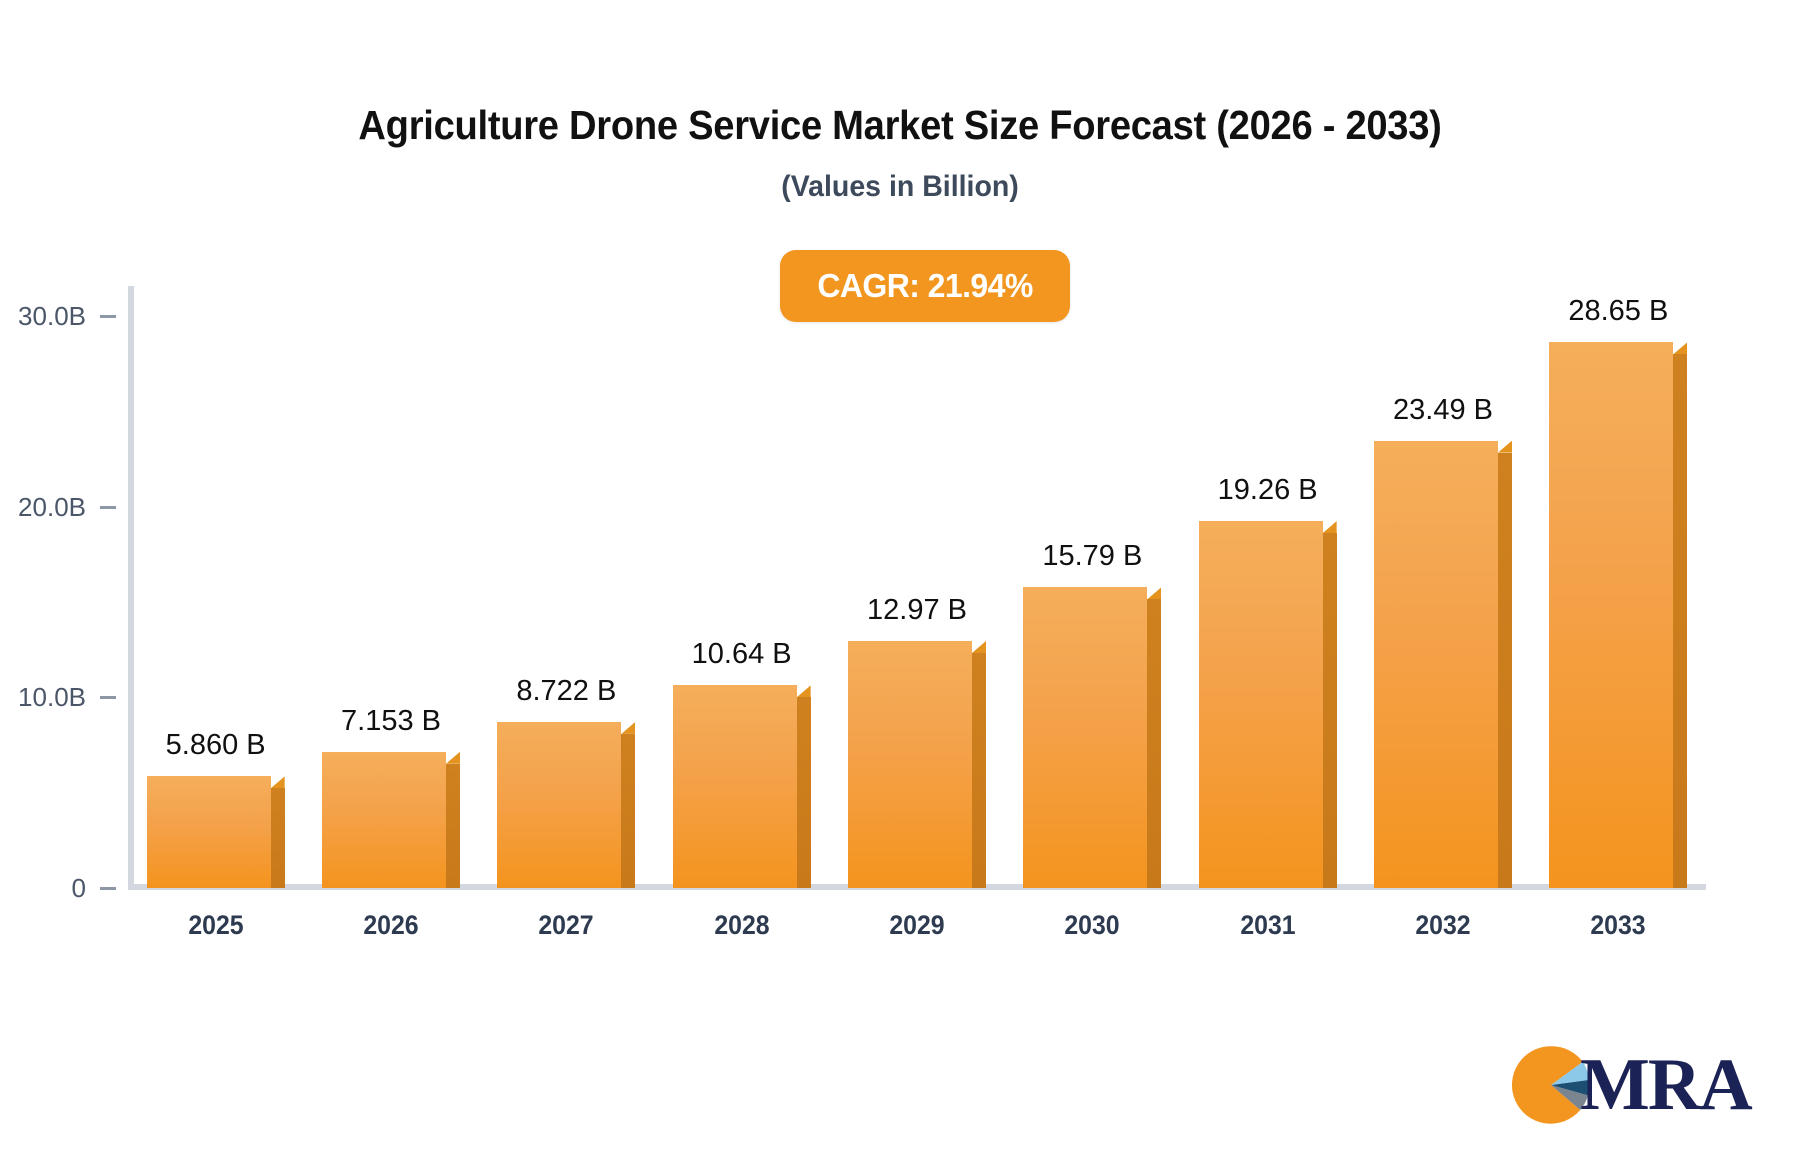 The image size is (1800, 1156). Describe the element at coordinates (742, 925) in the screenshot. I see `x-axis-tick-label: 2028` at that location.